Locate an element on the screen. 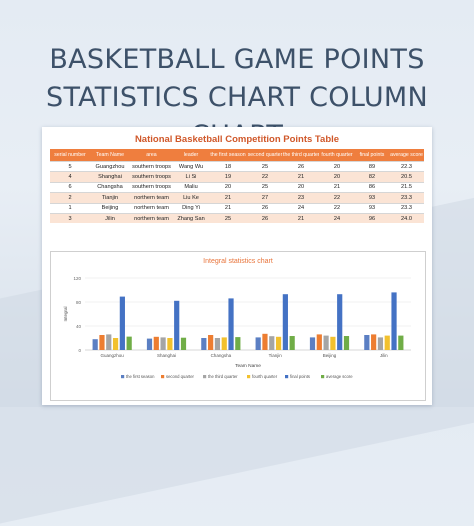 This screenshot has width=474, height=526. column-header: area is located at coordinates (151, 155).